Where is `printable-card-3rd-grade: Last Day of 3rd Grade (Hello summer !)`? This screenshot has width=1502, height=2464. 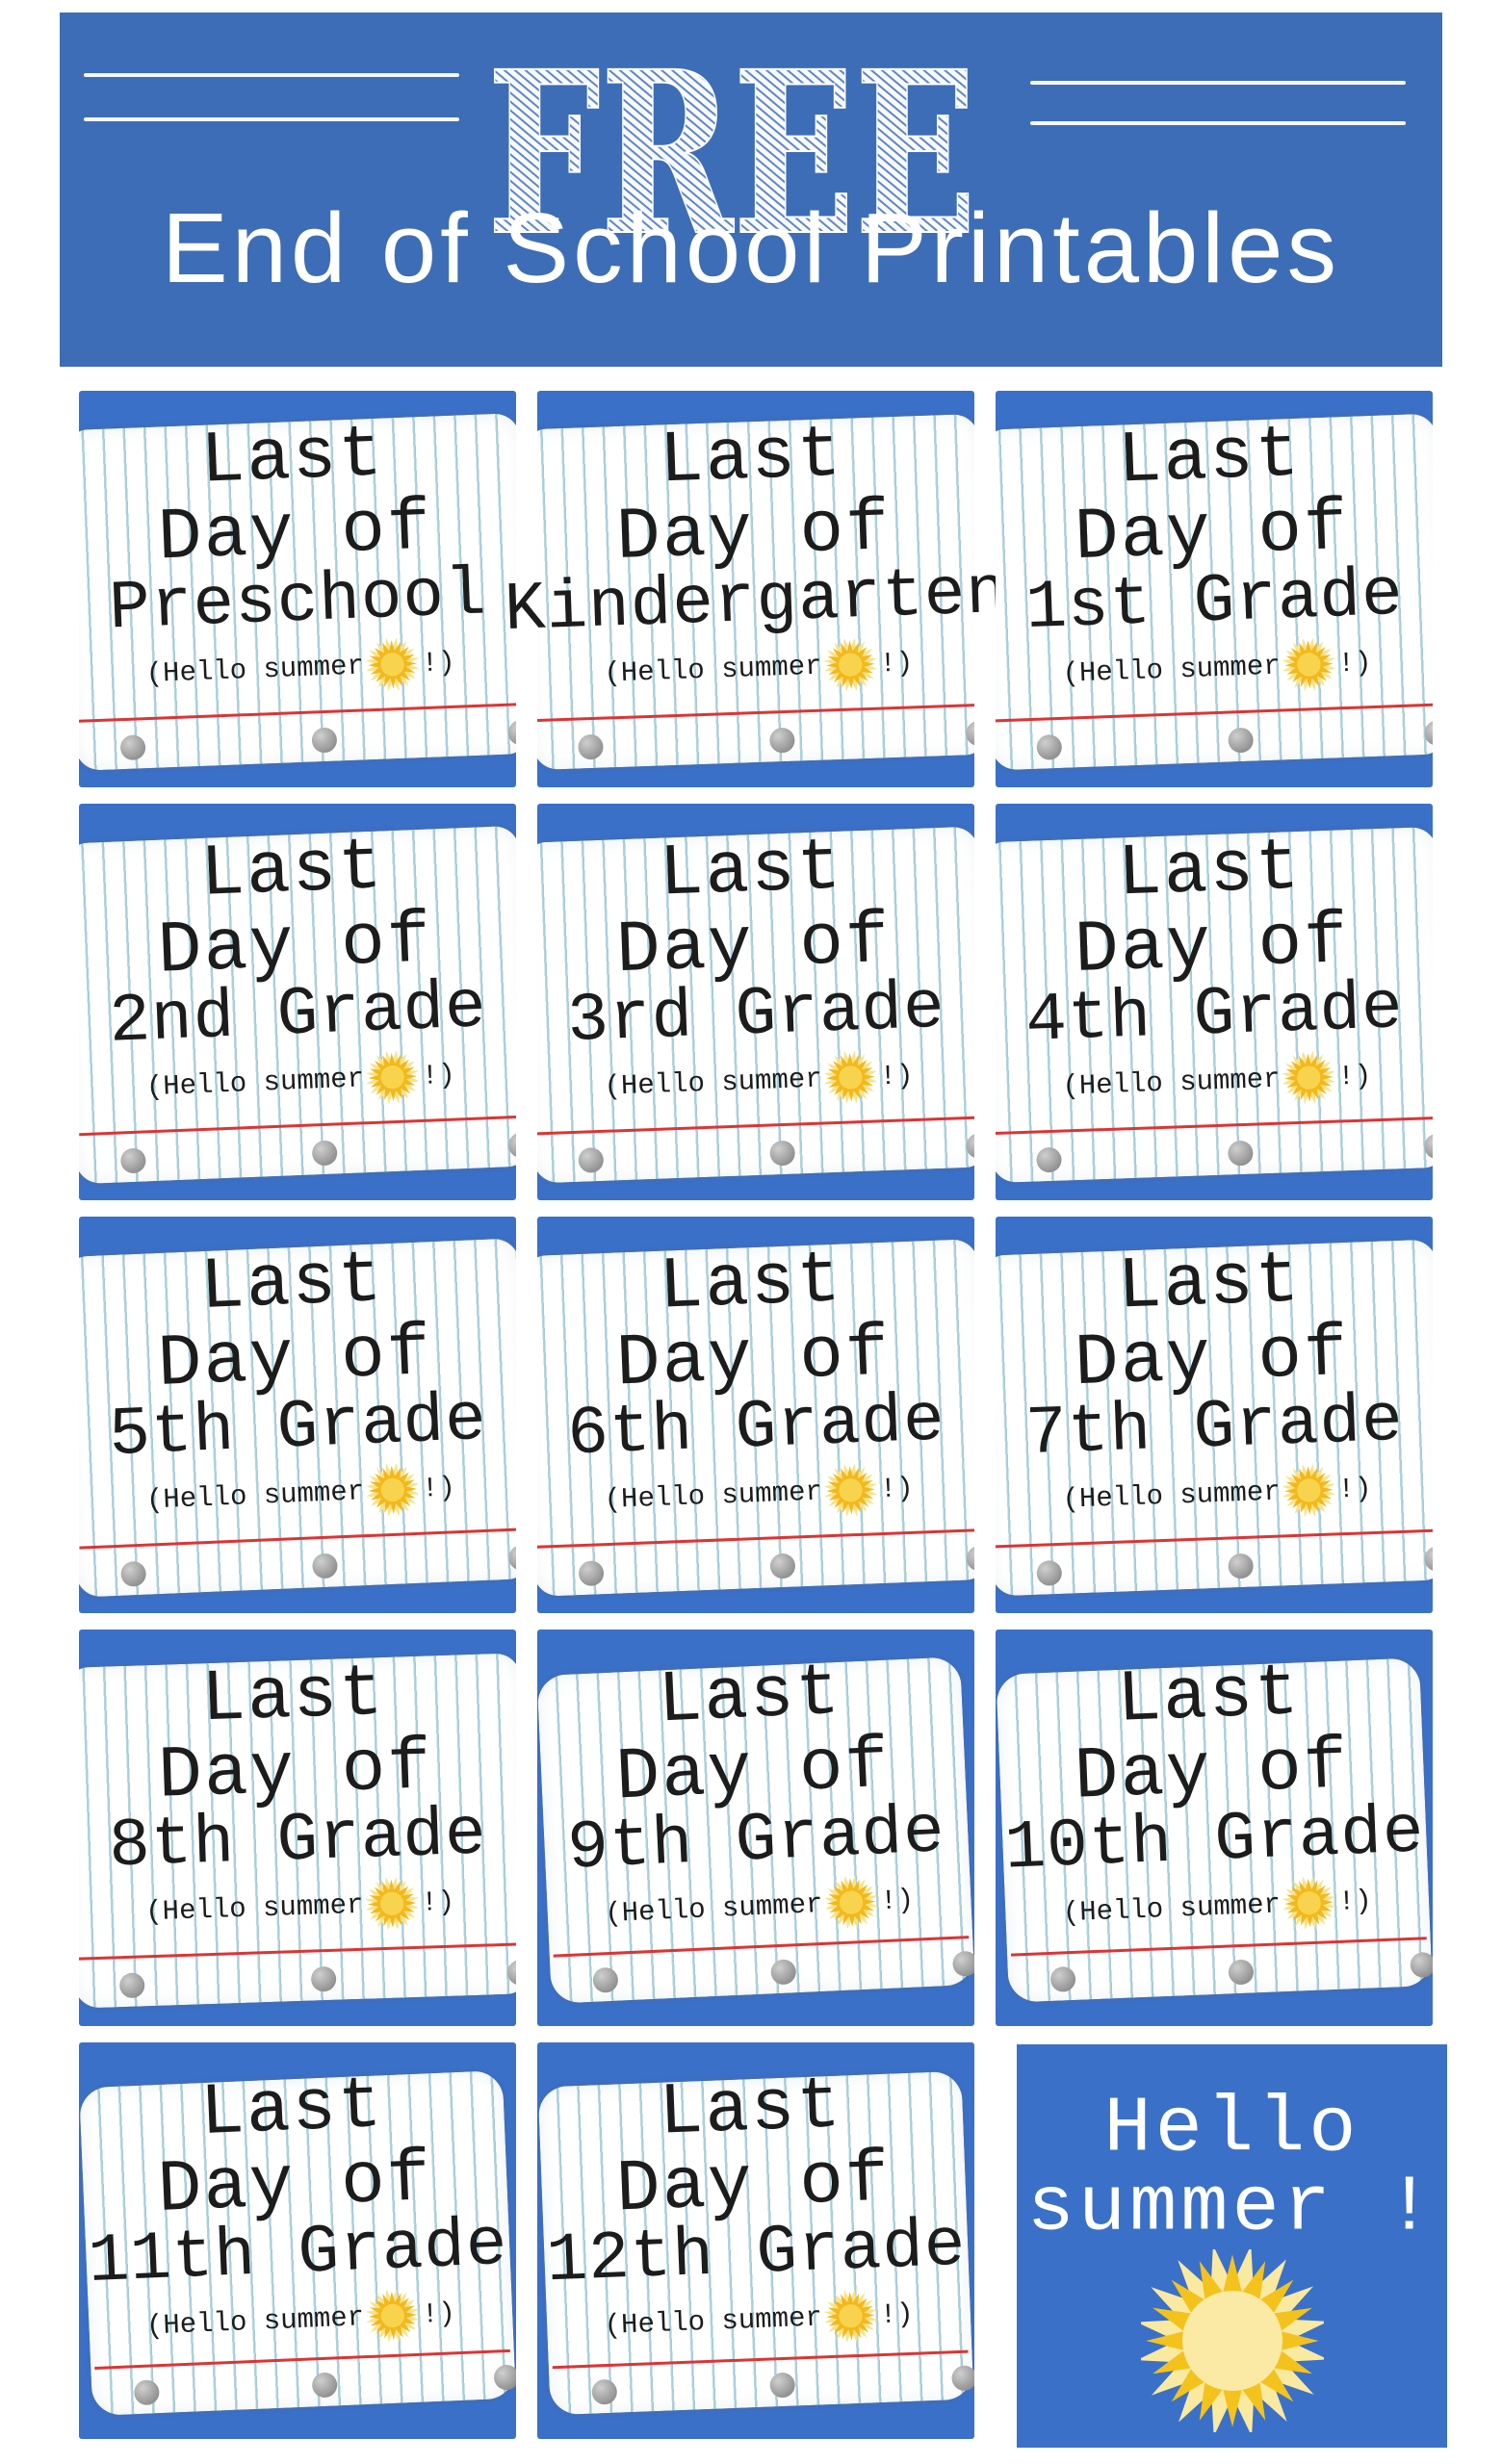 printable-card-3rd-grade: Last Day of 3rd Grade (Hello summer !) is located at coordinates (755, 1002).